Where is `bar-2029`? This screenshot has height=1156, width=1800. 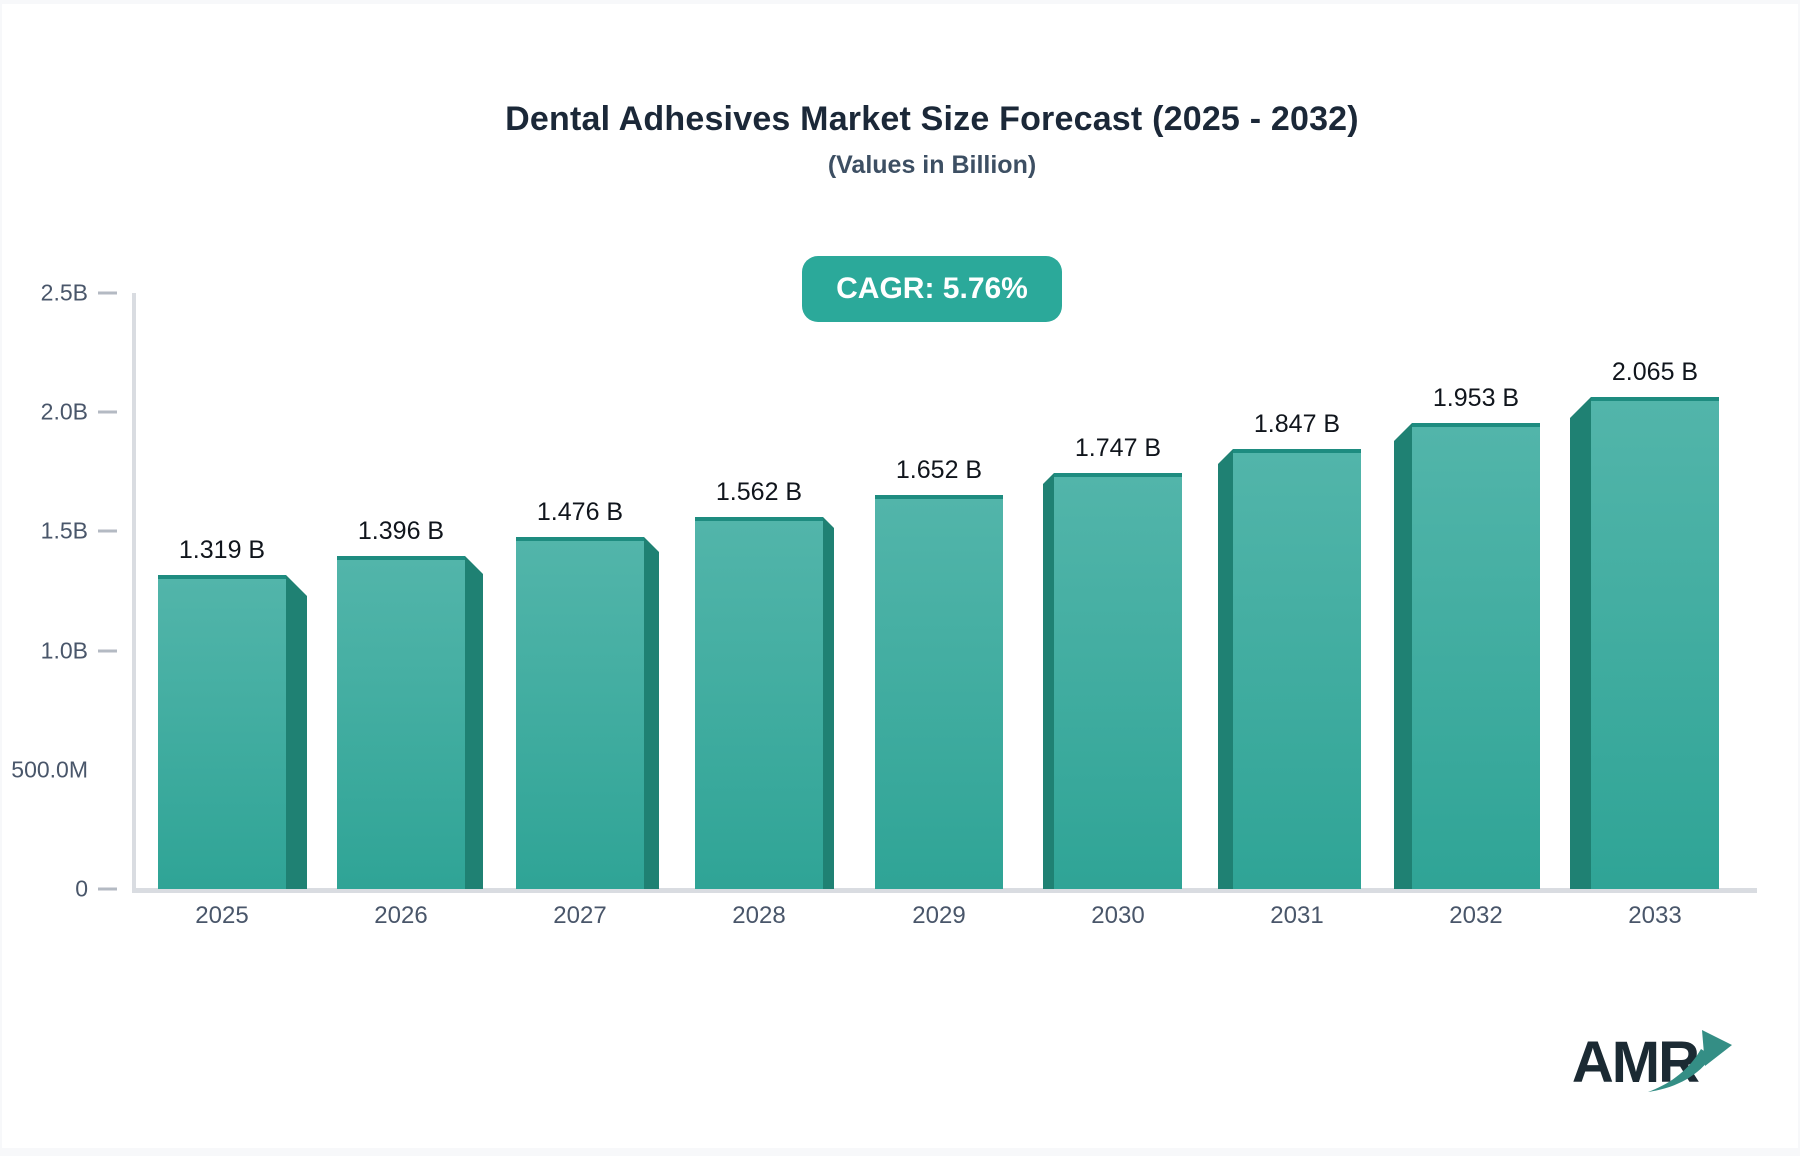
bar-2029 is located at coordinates (939, 692).